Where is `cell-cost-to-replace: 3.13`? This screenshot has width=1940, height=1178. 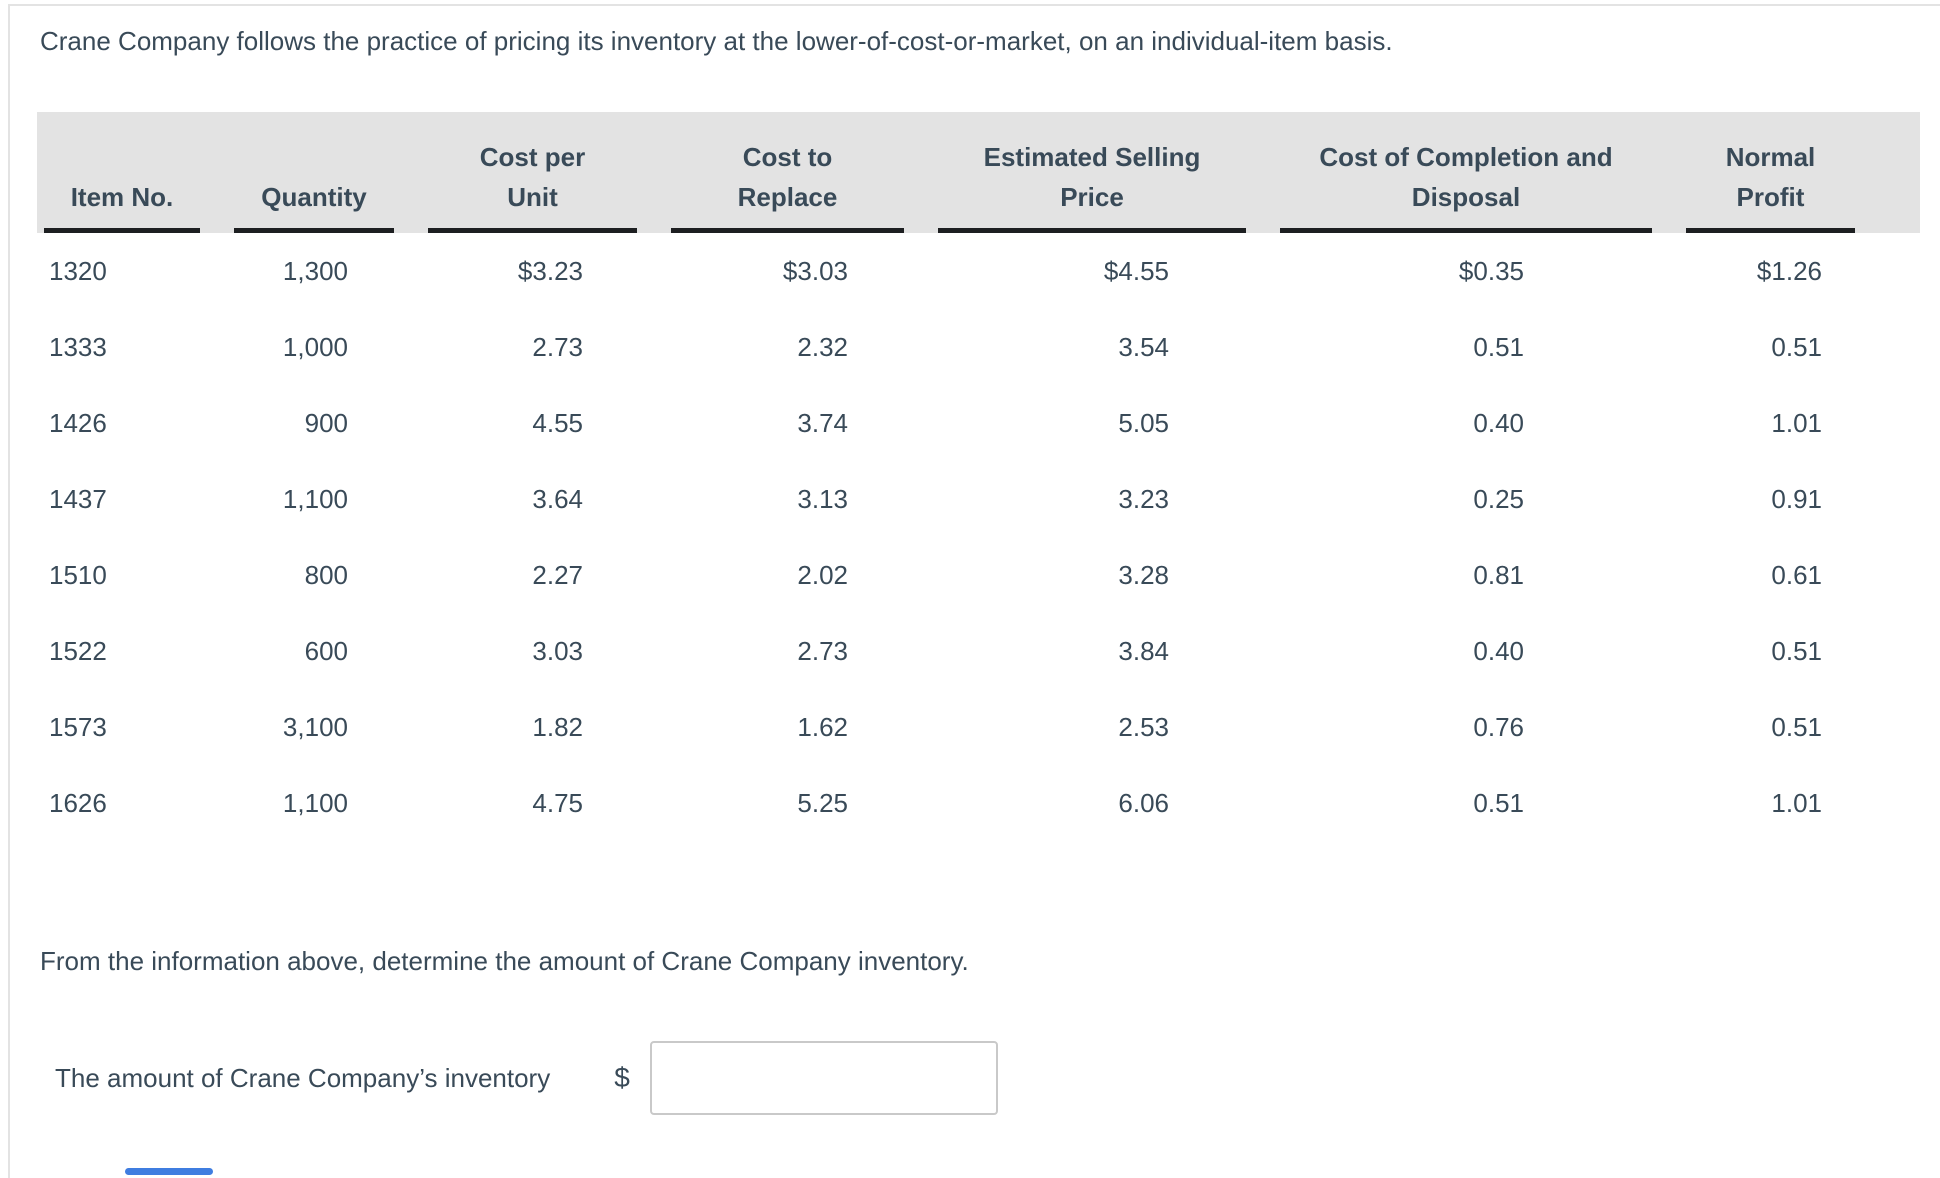 cell-cost-to-replace: 3.13 is located at coordinates (822, 499).